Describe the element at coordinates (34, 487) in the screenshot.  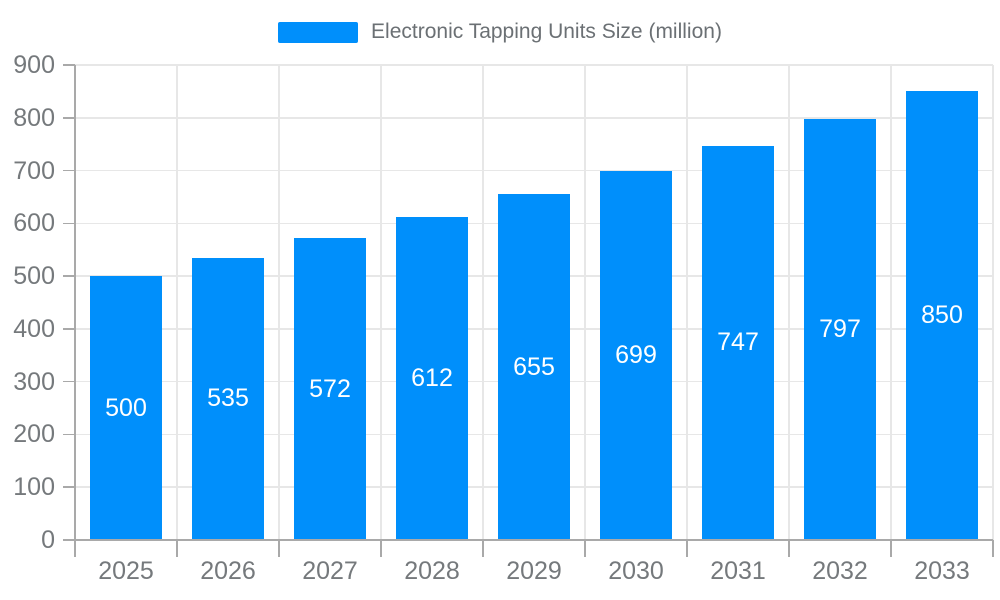
I see `y-axis-label: 100` at that location.